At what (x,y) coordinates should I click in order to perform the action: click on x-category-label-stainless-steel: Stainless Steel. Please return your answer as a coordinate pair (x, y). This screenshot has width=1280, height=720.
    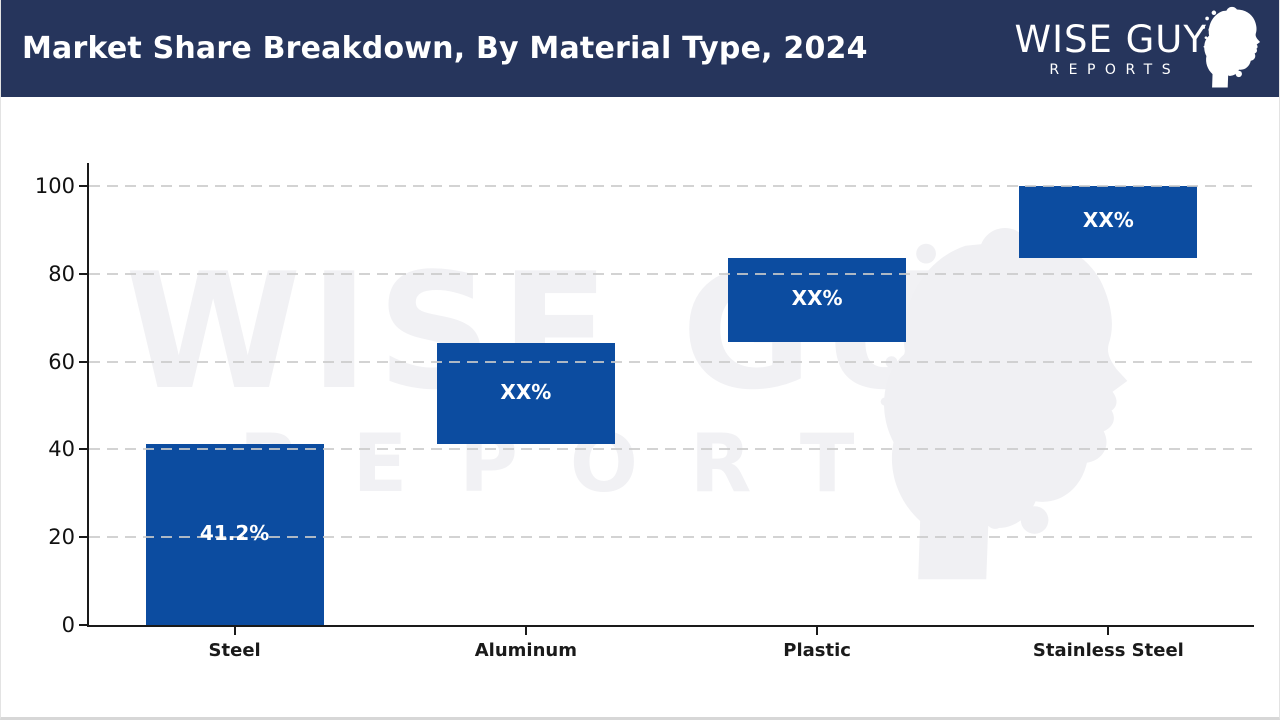
    Looking at the image, I should click on (1108, 650).